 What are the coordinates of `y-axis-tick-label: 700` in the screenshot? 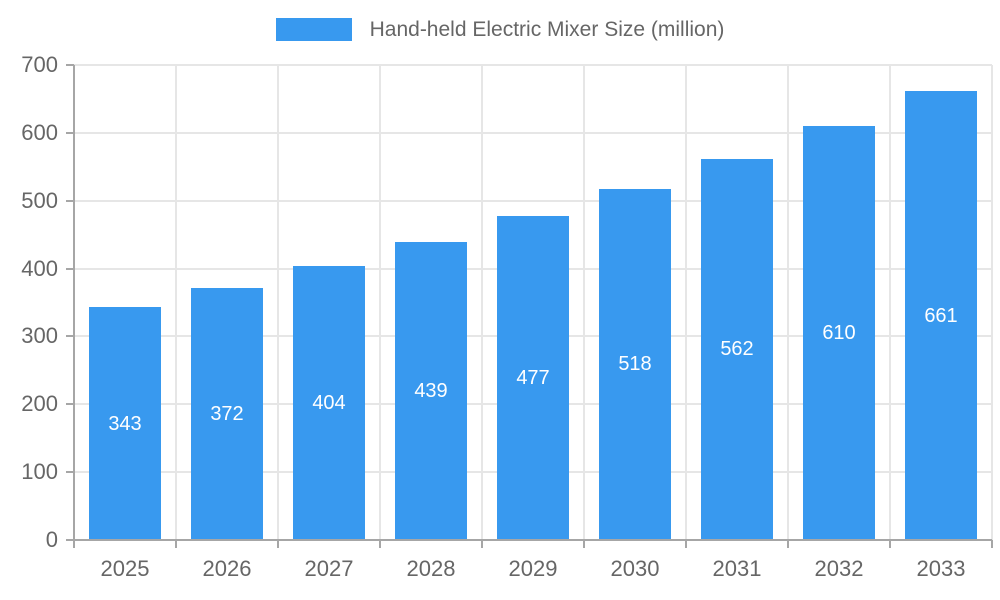 It's located at (39, 64).